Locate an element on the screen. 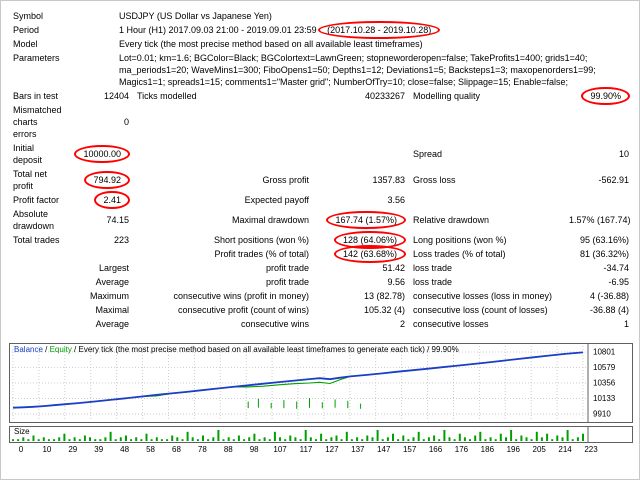 The image size is (640, 480). x-axis-tick: 176 is located at coordinates (461, 449).